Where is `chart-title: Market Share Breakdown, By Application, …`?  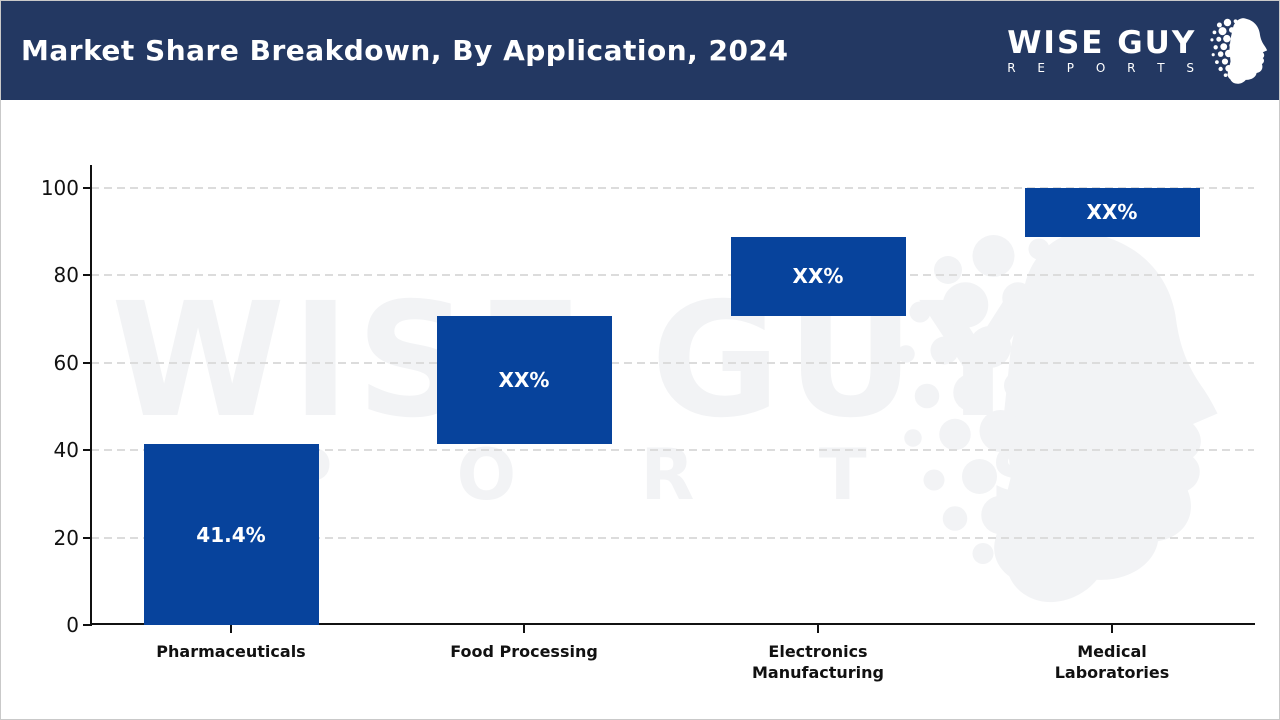
chart-title: Market Share Breakdown, By Application, … is located at coordinates (405, 50).